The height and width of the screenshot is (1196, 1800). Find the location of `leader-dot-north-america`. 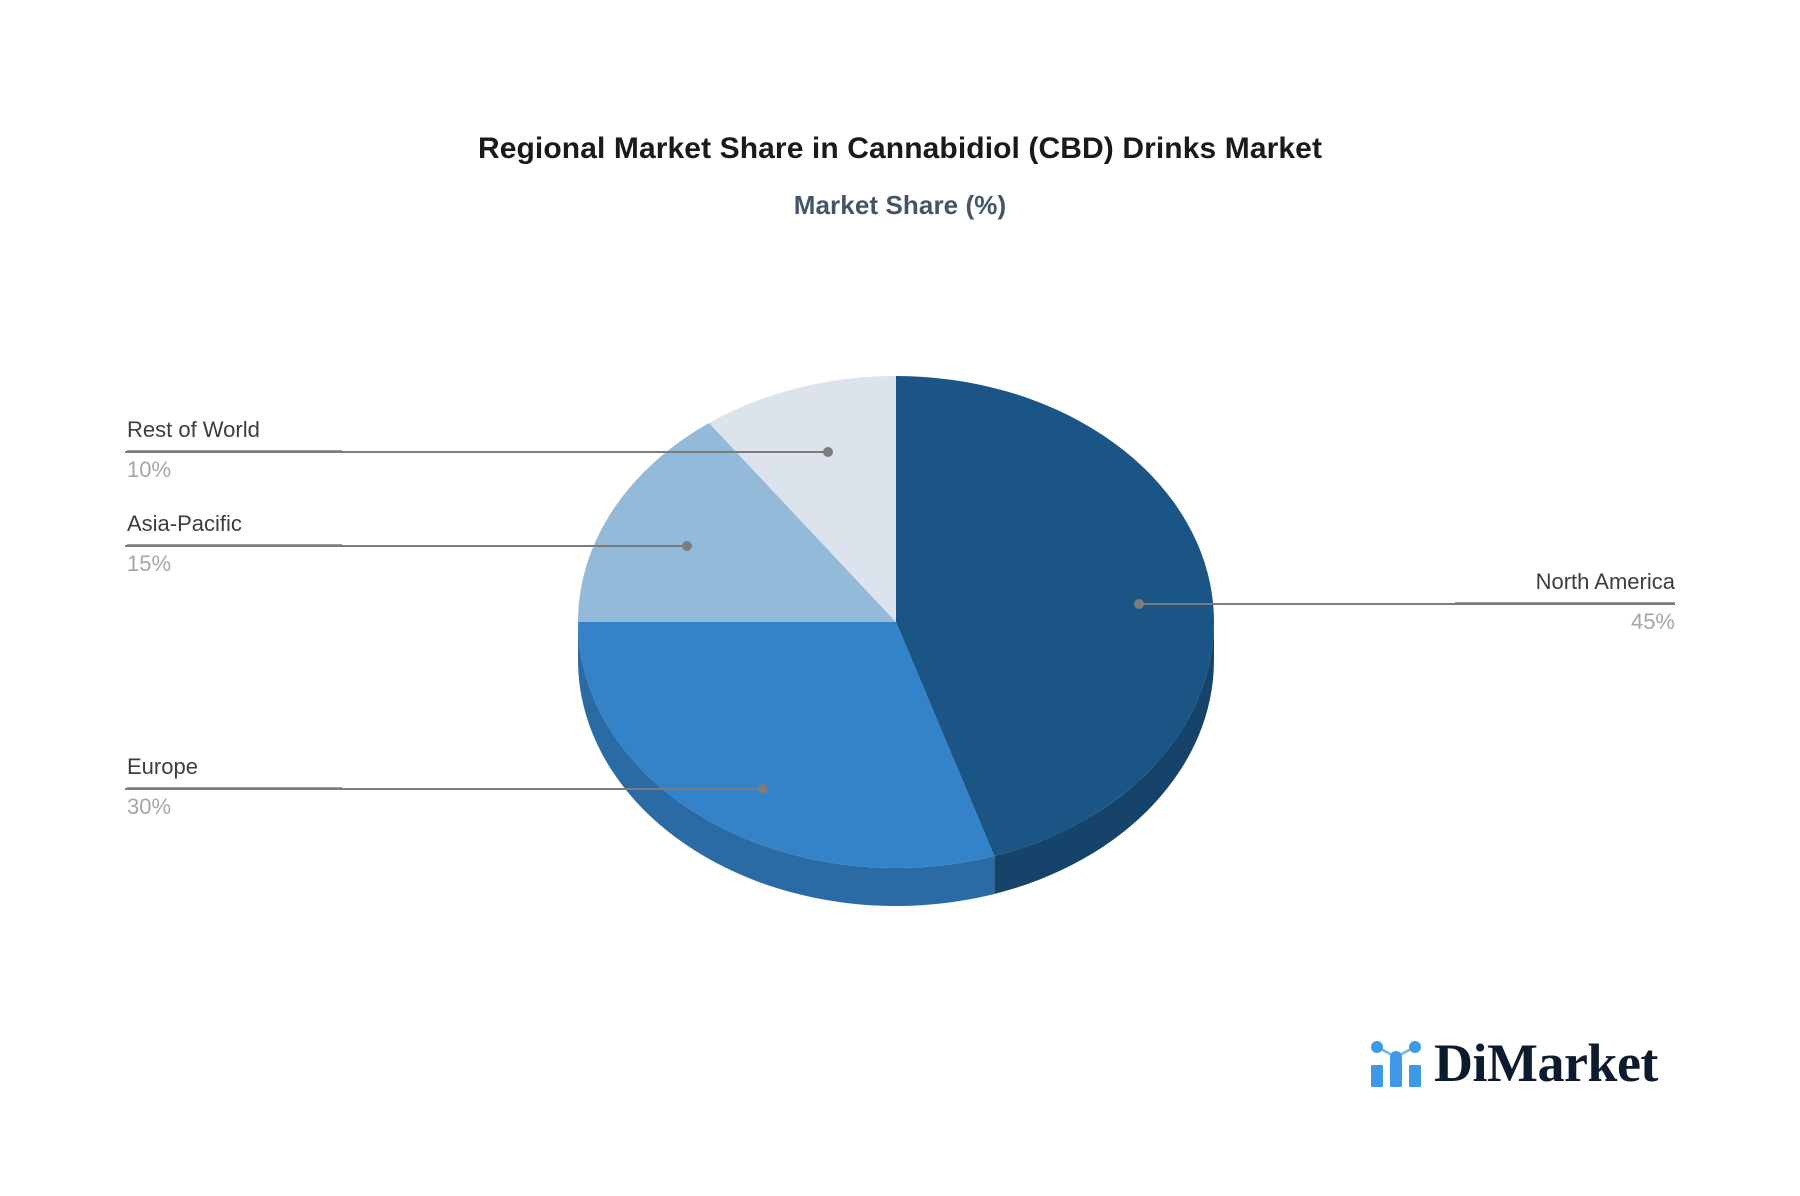

leader-dot-north-america is located at coordinates (1139, 604).